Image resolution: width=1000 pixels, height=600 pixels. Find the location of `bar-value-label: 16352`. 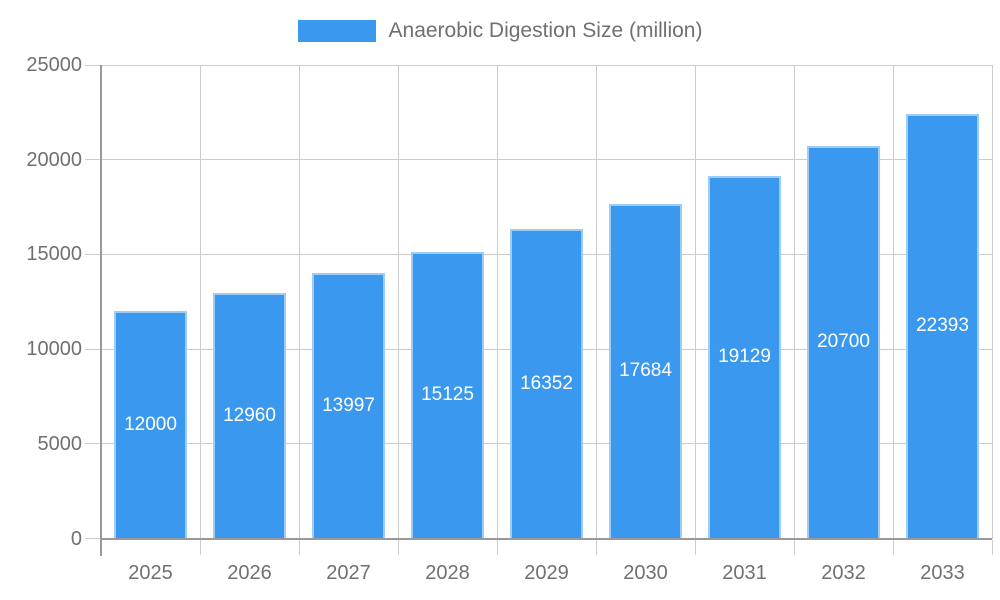

bar-value-label: 16352 is located at coordinates (546, 383).